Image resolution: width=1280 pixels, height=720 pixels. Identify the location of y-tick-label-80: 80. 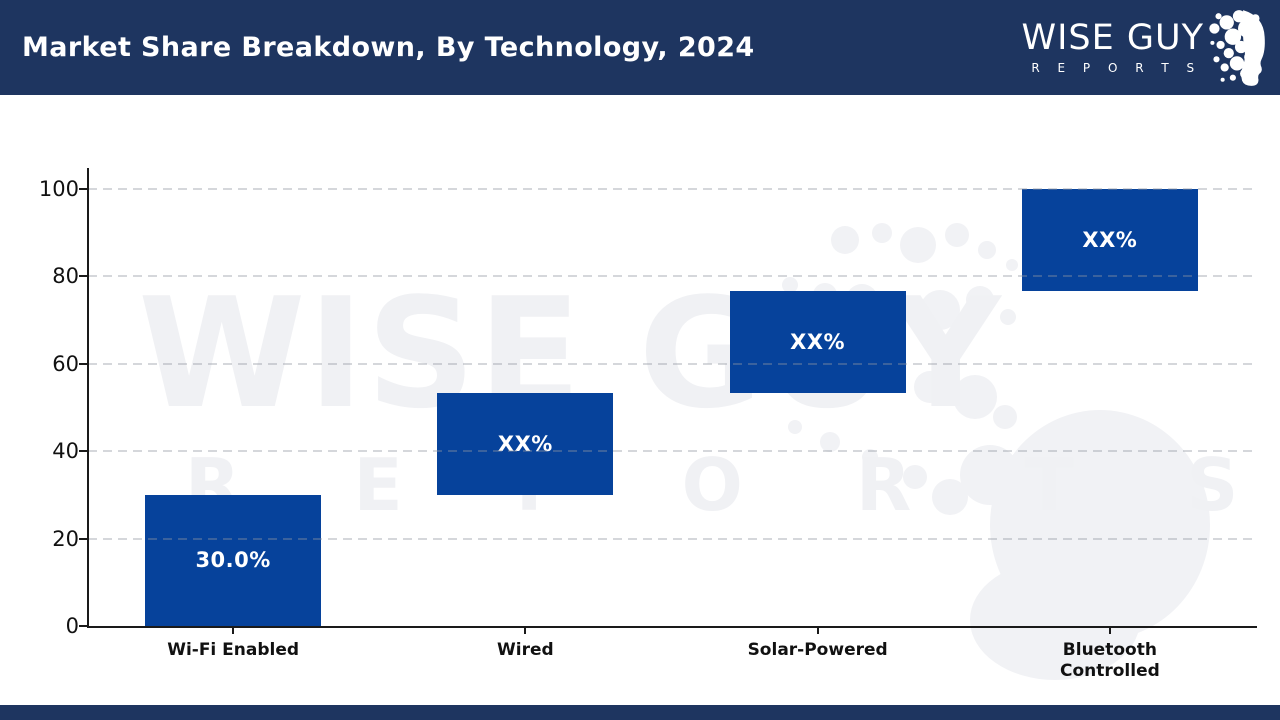
(65, 276).